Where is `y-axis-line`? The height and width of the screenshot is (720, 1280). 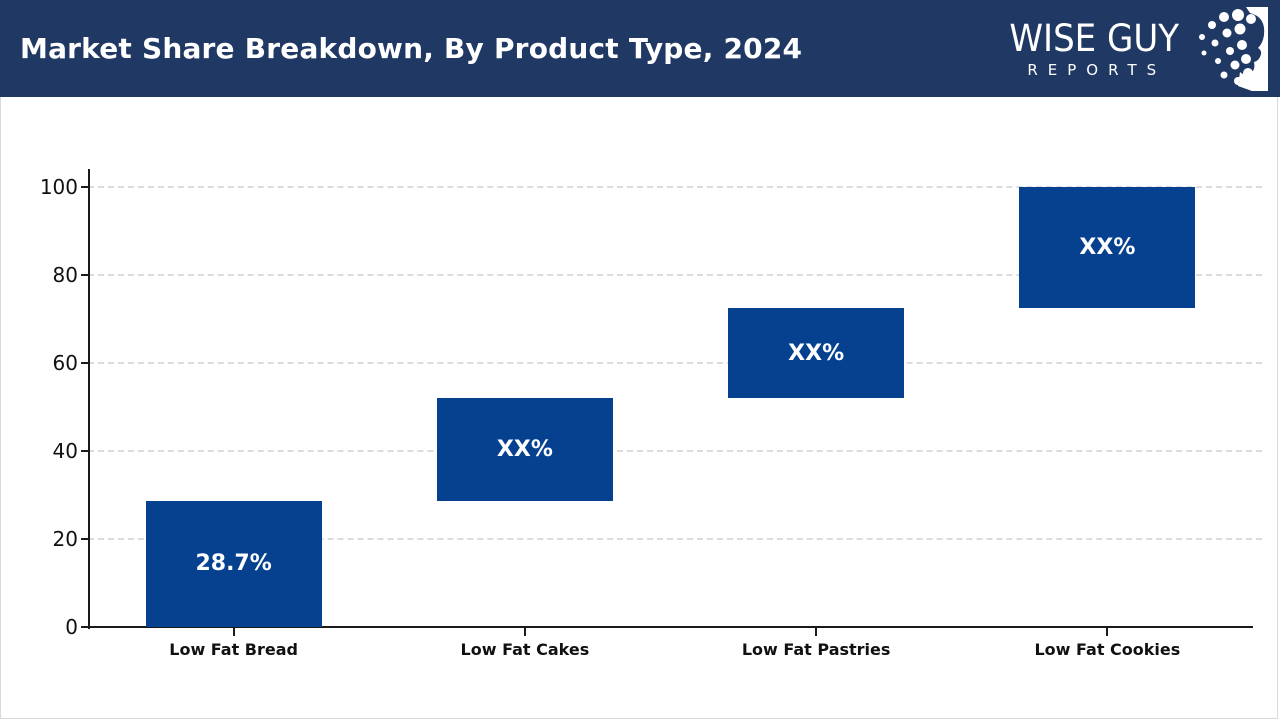
y-axis-line is located at coordinates (89, 399).